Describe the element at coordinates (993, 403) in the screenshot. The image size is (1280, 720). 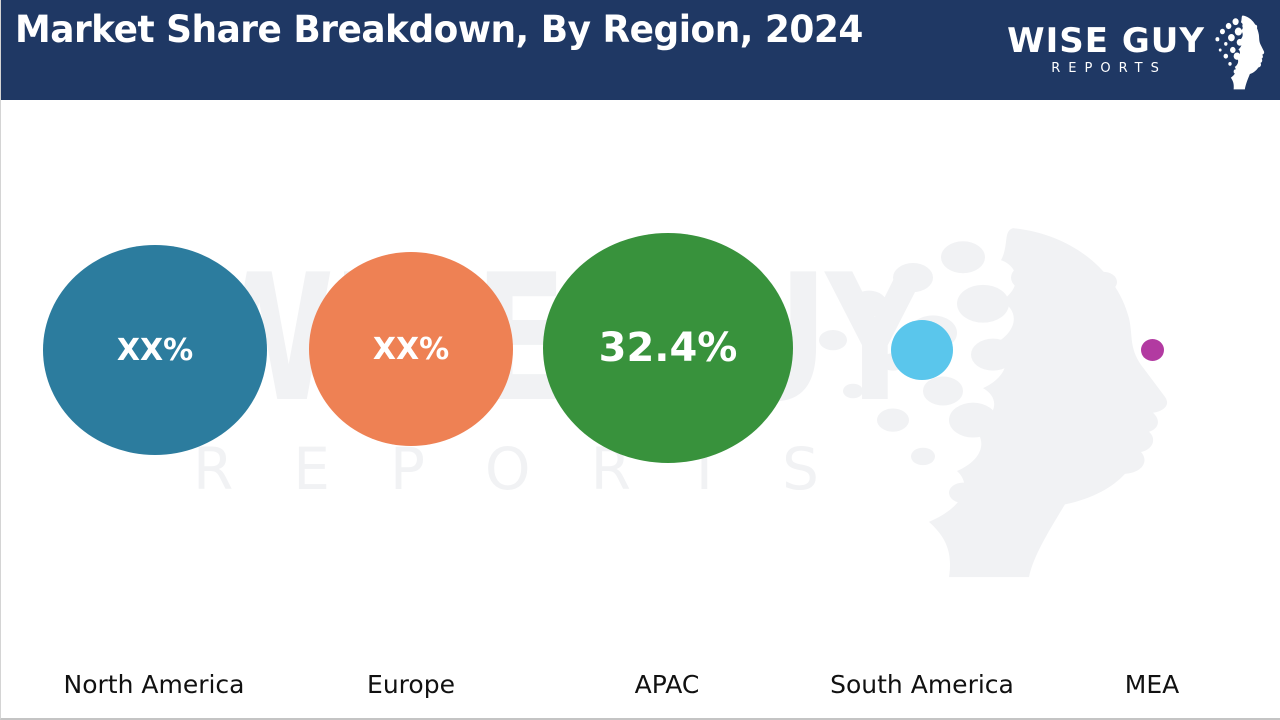
I see `watermark-head-icon` at that location.